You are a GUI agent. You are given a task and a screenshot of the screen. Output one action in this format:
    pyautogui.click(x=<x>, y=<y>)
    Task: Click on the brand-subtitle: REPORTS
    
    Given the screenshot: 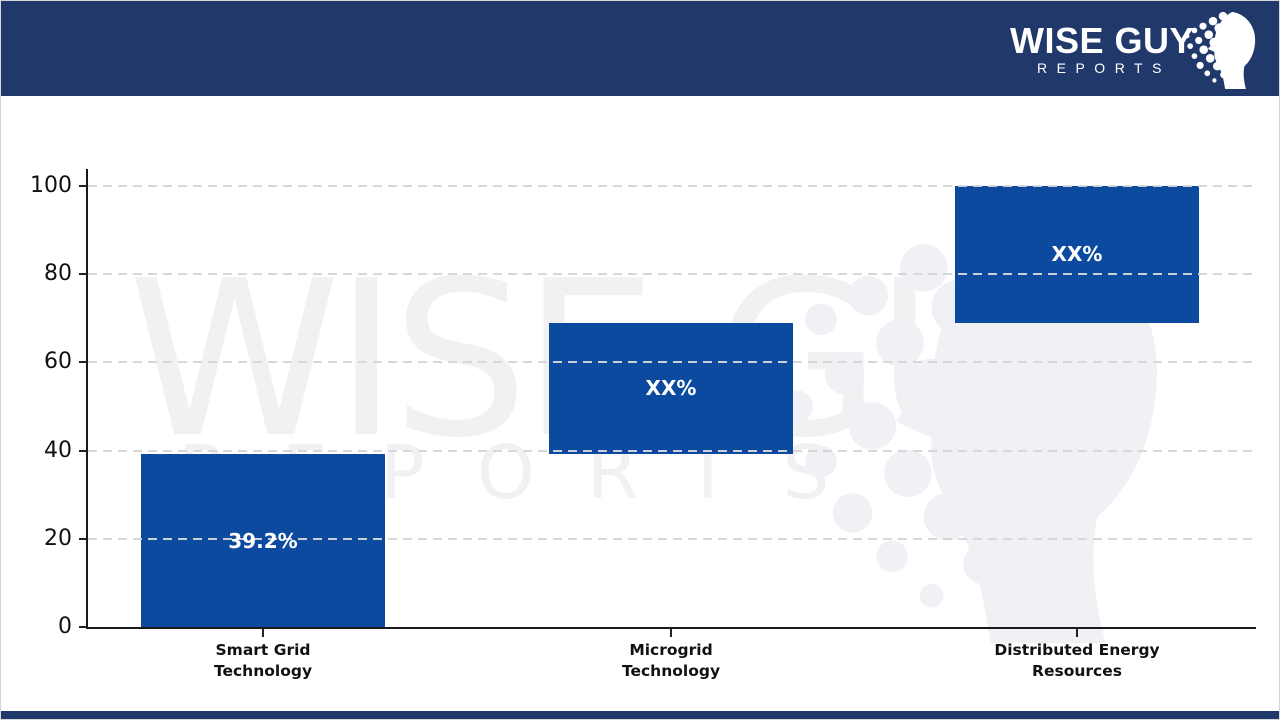 What is the action you would take?
    pyautogui.click(x=1104, y=67)
    